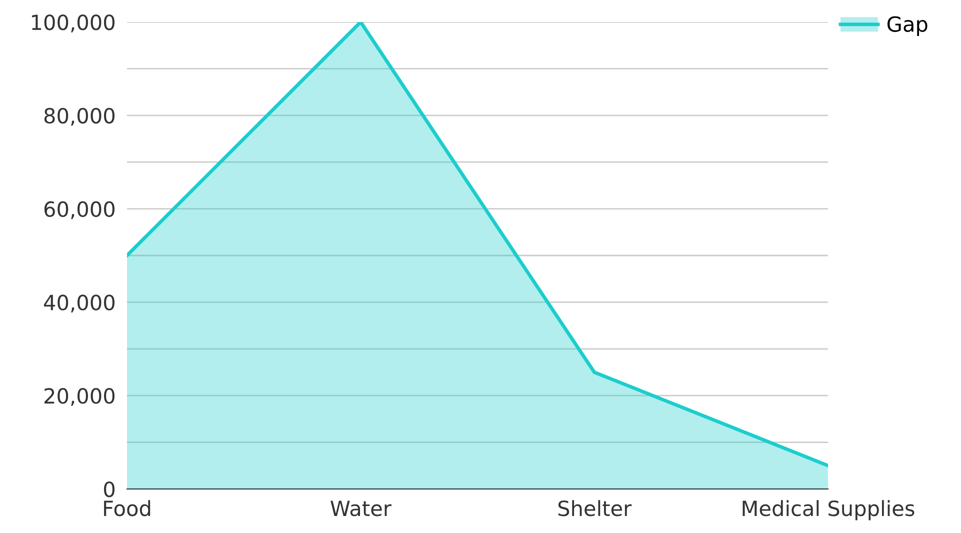 This screenshot has height=533, width=961. I want to click on x-tick-label: Medical Supplies, so click(828, 510).